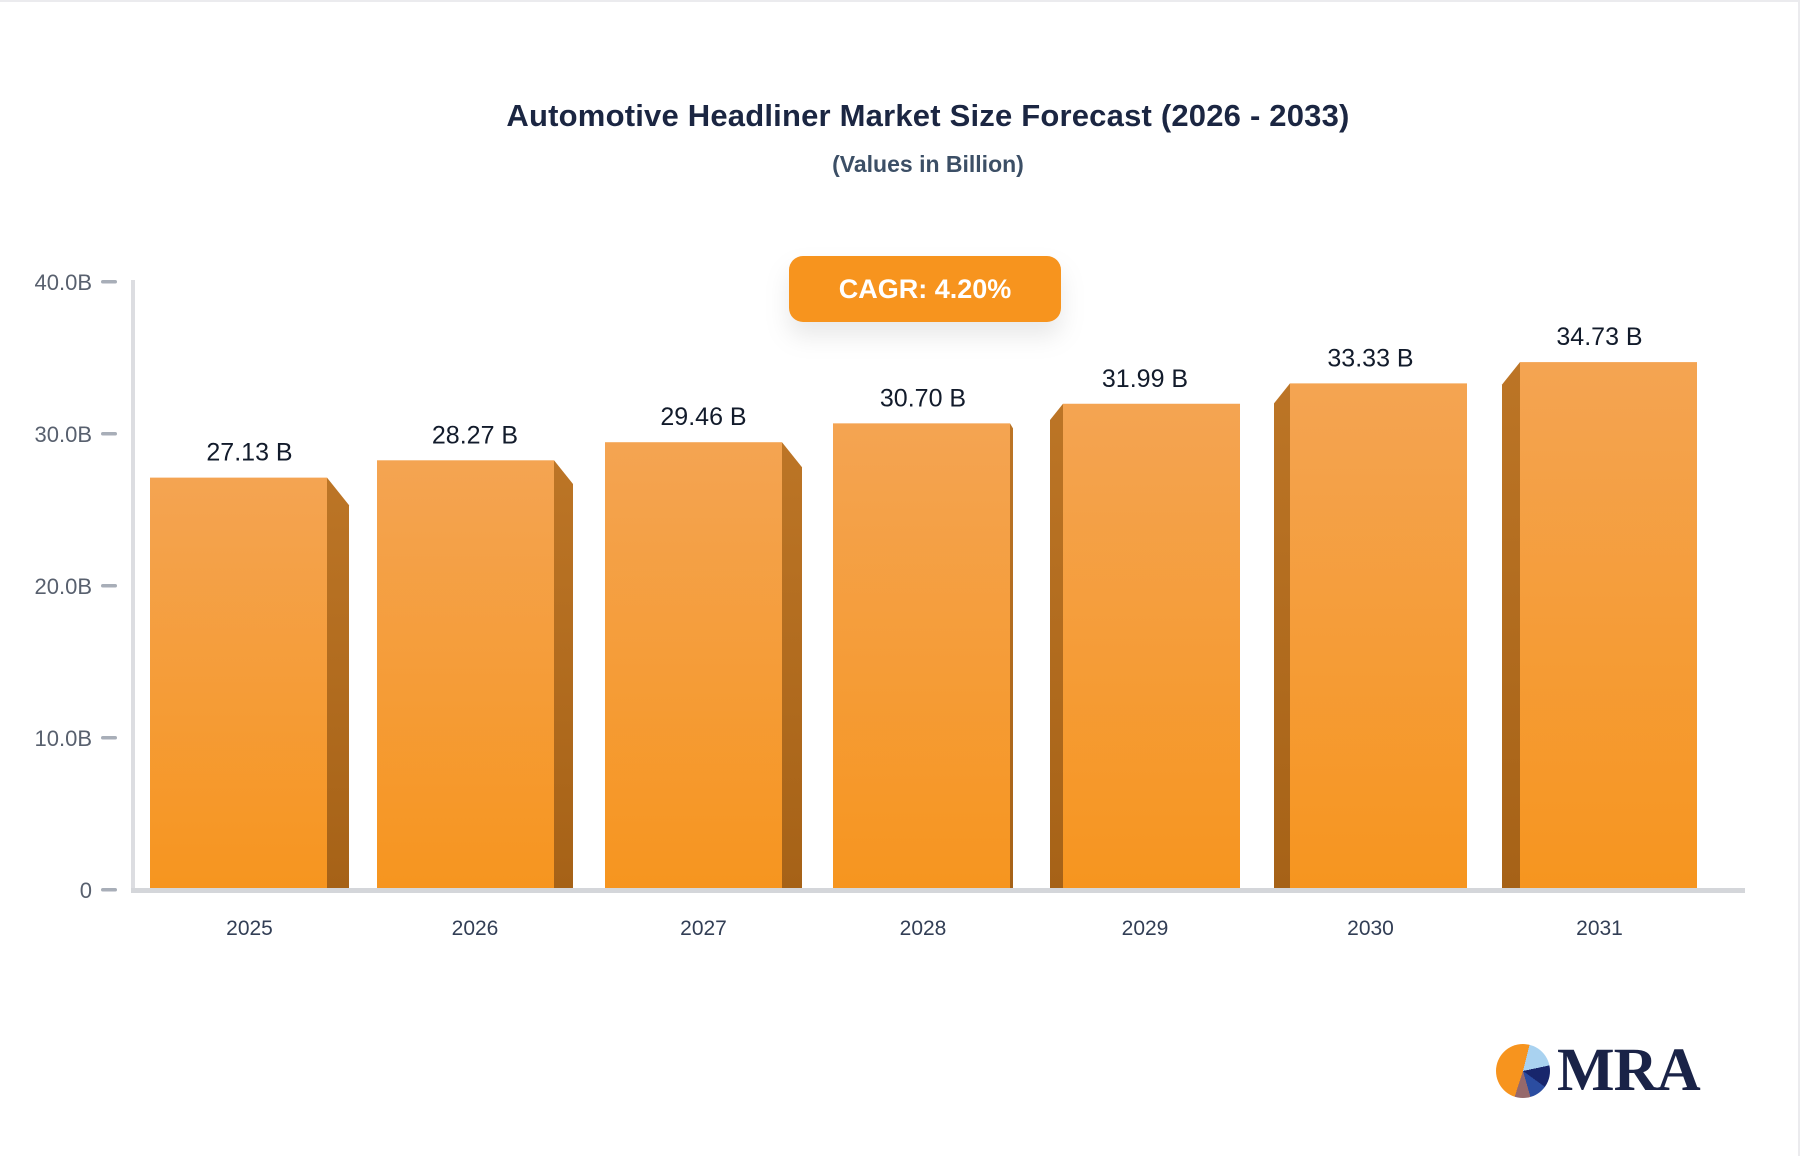  Describe the element at coordinates (1145, 379) in the screenshot. I see `value-label-2029: 31.99 B` at that location.